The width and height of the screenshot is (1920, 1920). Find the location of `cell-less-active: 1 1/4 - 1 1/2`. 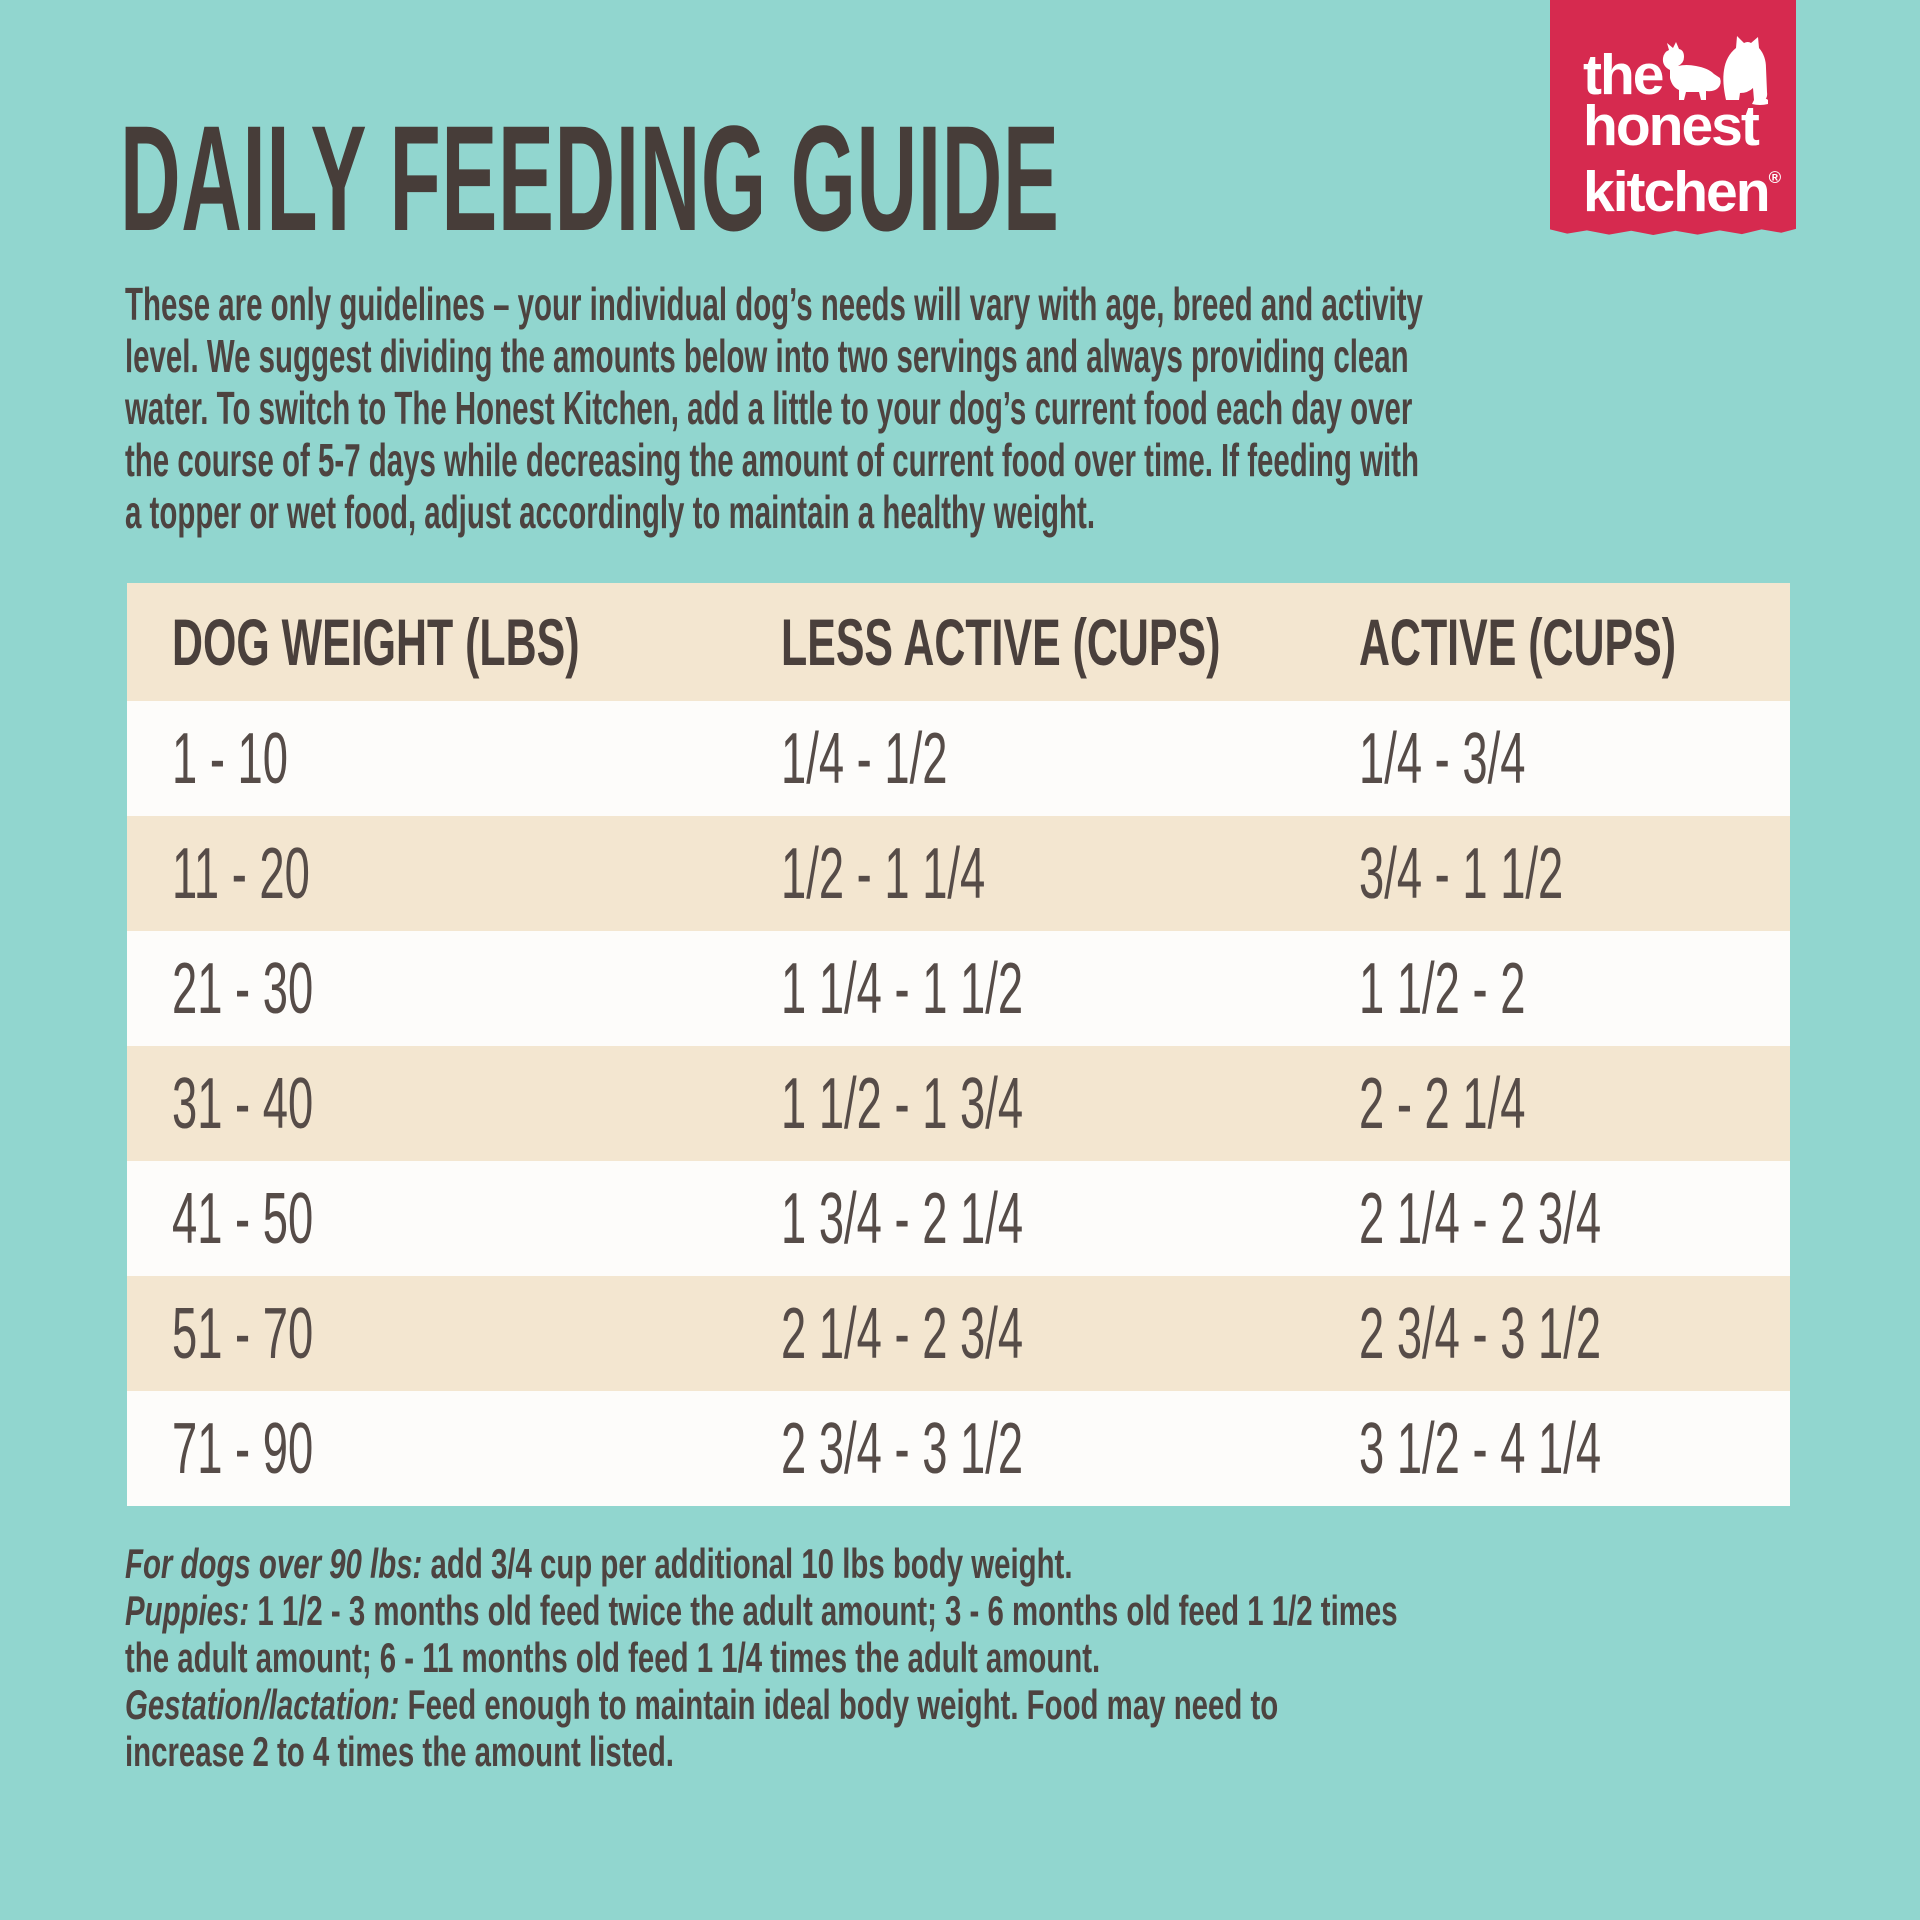

cell-less-active: 1 1/4 - 1 1/2 is located at coordinates (902, 988).